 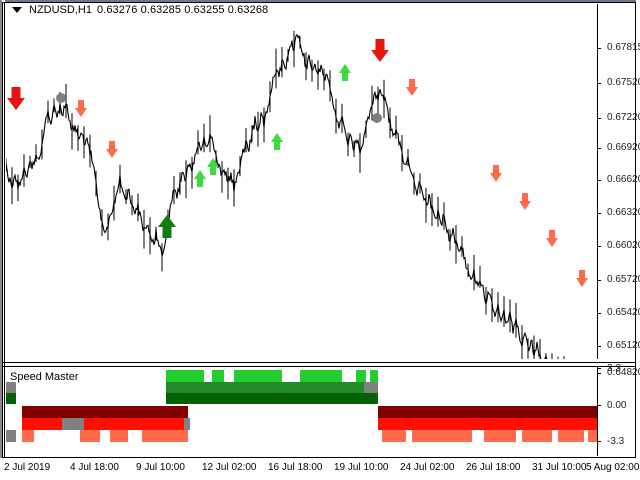 I want to click on time-axis-label: 24 Jul 02:00, so click(x=427, y=467).